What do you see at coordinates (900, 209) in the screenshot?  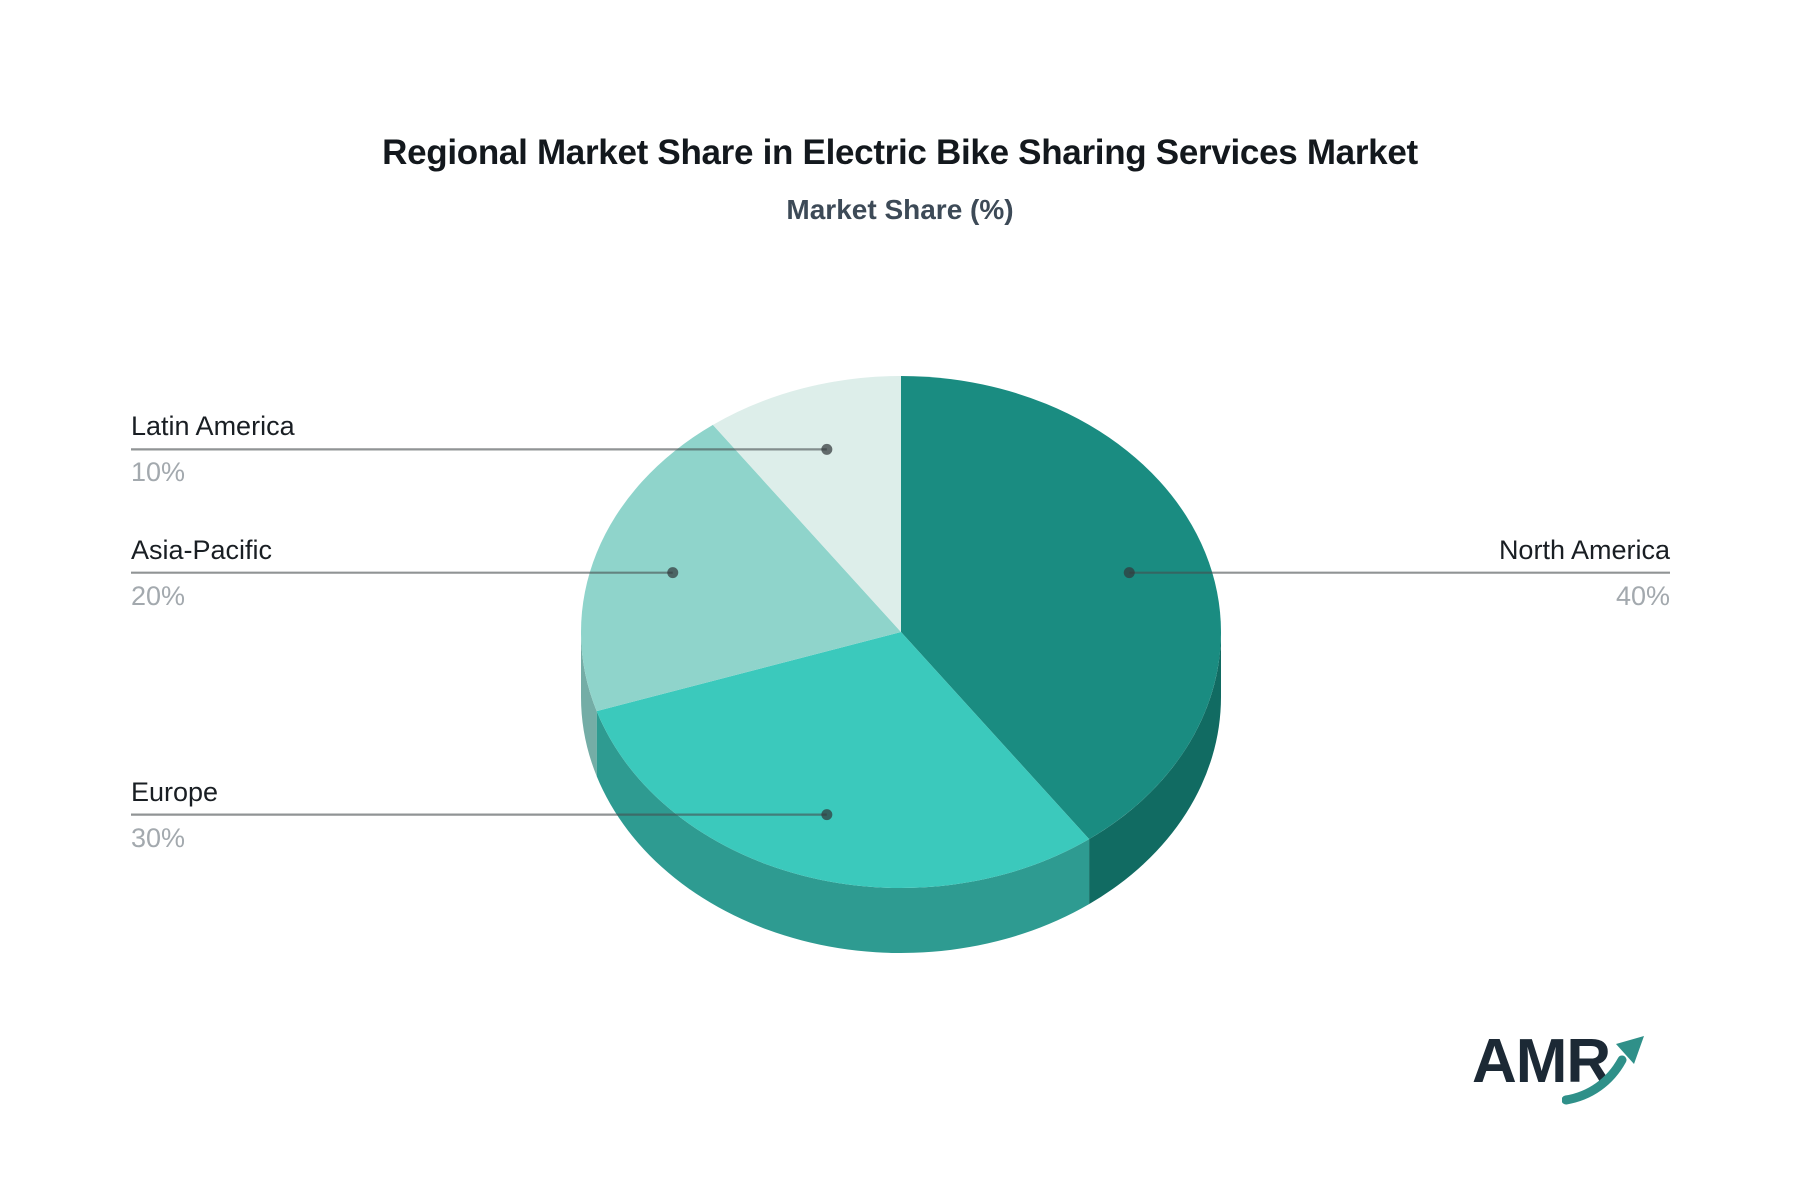 I see `chart-subtitle: Market Share (%)` at bounding box center [900, 209].